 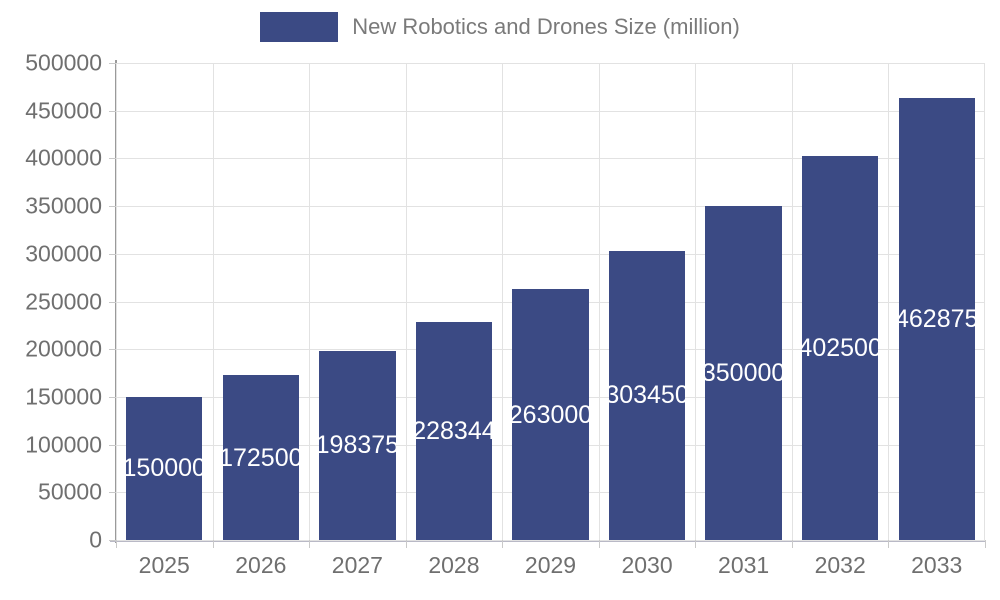 I want to click on bar-value-label-2032: 402500, so click(x=840, y=348).